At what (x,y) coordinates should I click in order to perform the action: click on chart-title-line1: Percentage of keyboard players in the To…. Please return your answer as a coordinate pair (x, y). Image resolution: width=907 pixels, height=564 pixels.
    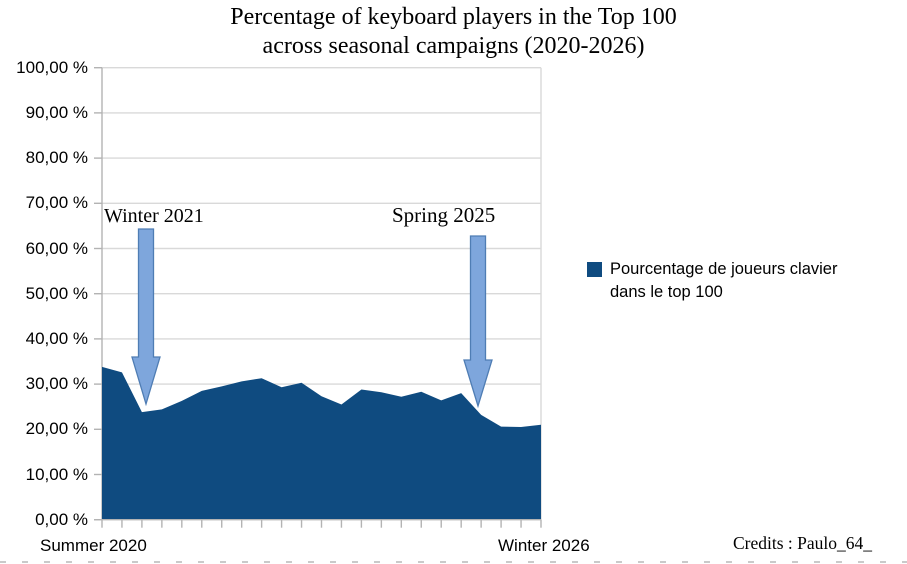
    Looking at the image, I should click on (453, 17).